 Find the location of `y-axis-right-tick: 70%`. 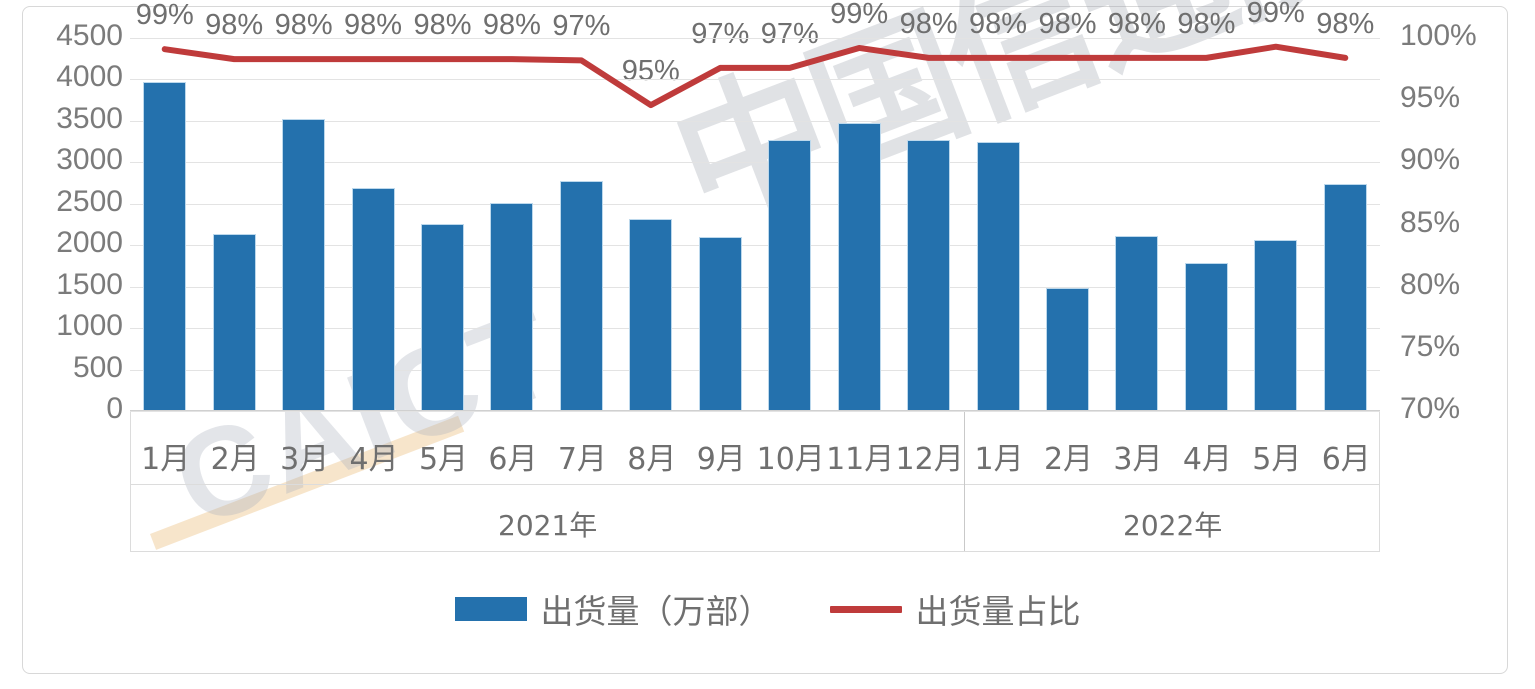

y-axis-right-tick: 70% is located at coordinates (1430, 408).